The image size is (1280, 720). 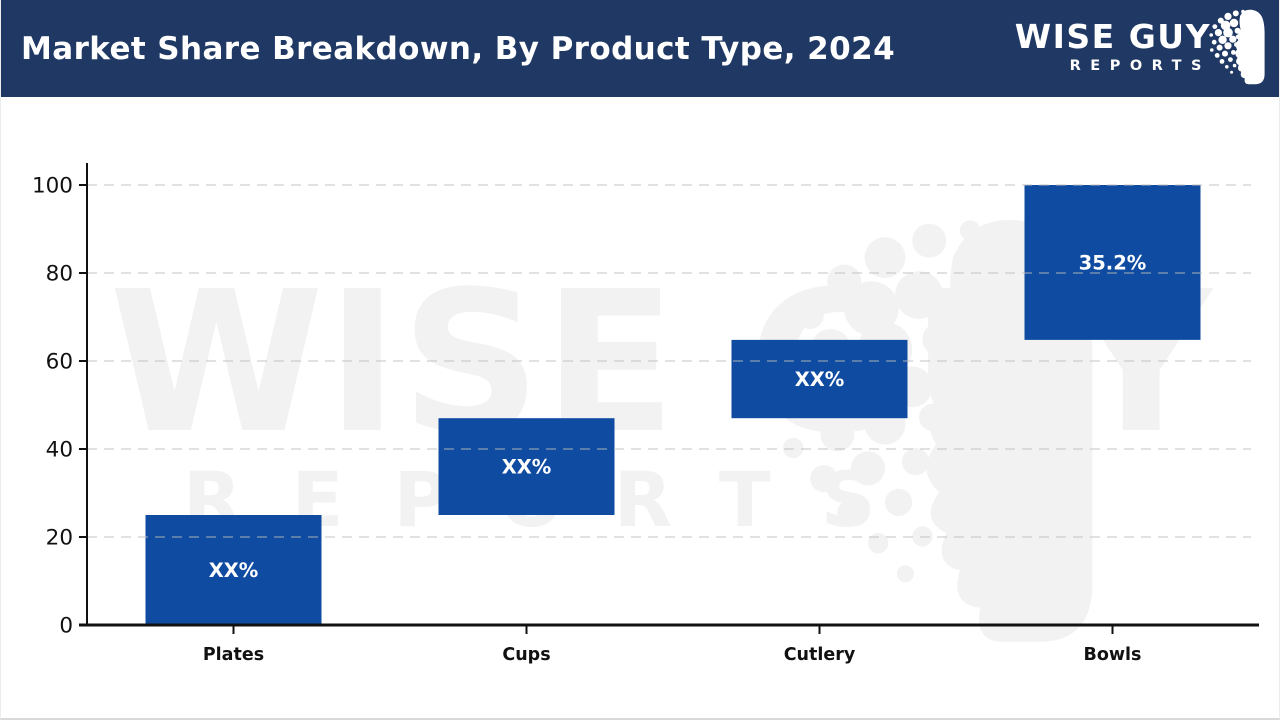 What do you see at coordinates (1113, 262) in the screenshot?
I see `bar-label-bowls: 35.2%` at bounding box center [1113, 262].